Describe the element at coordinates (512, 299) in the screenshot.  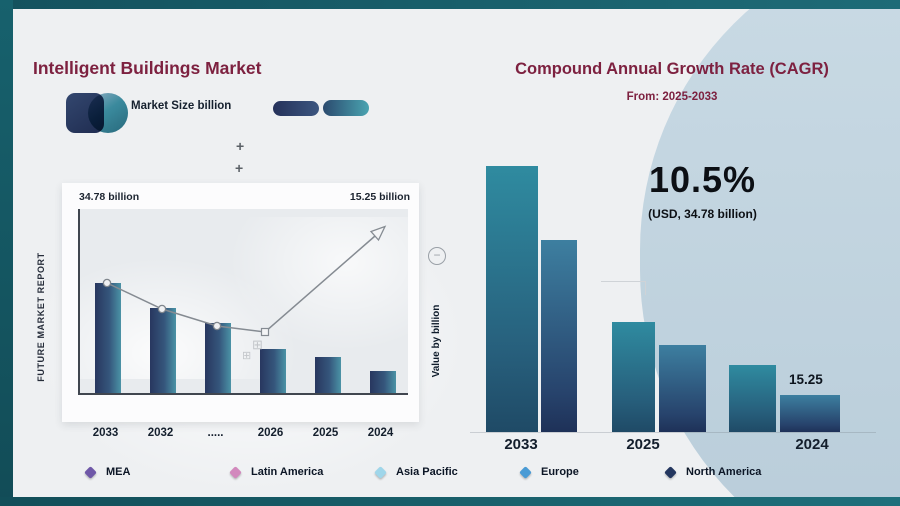
I see `right-bar-2033-primary` at that location.